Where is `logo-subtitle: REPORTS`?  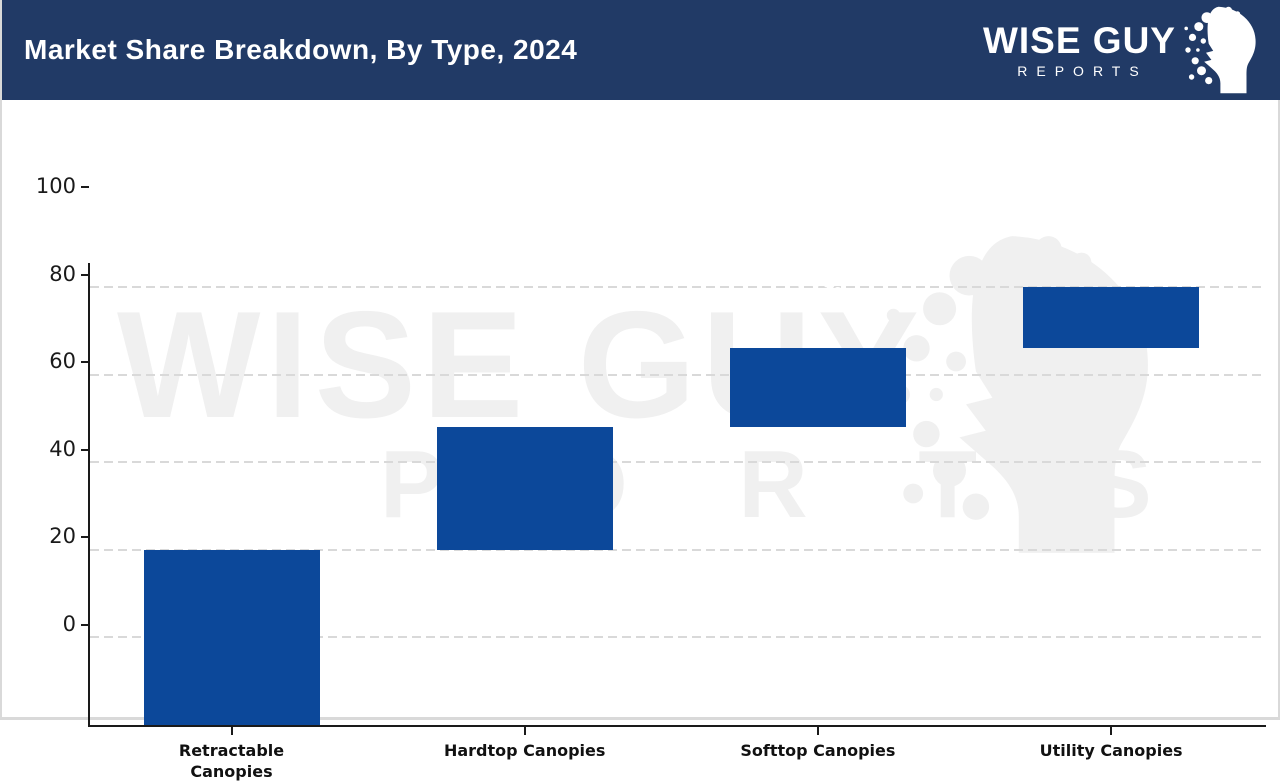 logo-subtitle: REPORTS is located at coordinates (1082, 70).